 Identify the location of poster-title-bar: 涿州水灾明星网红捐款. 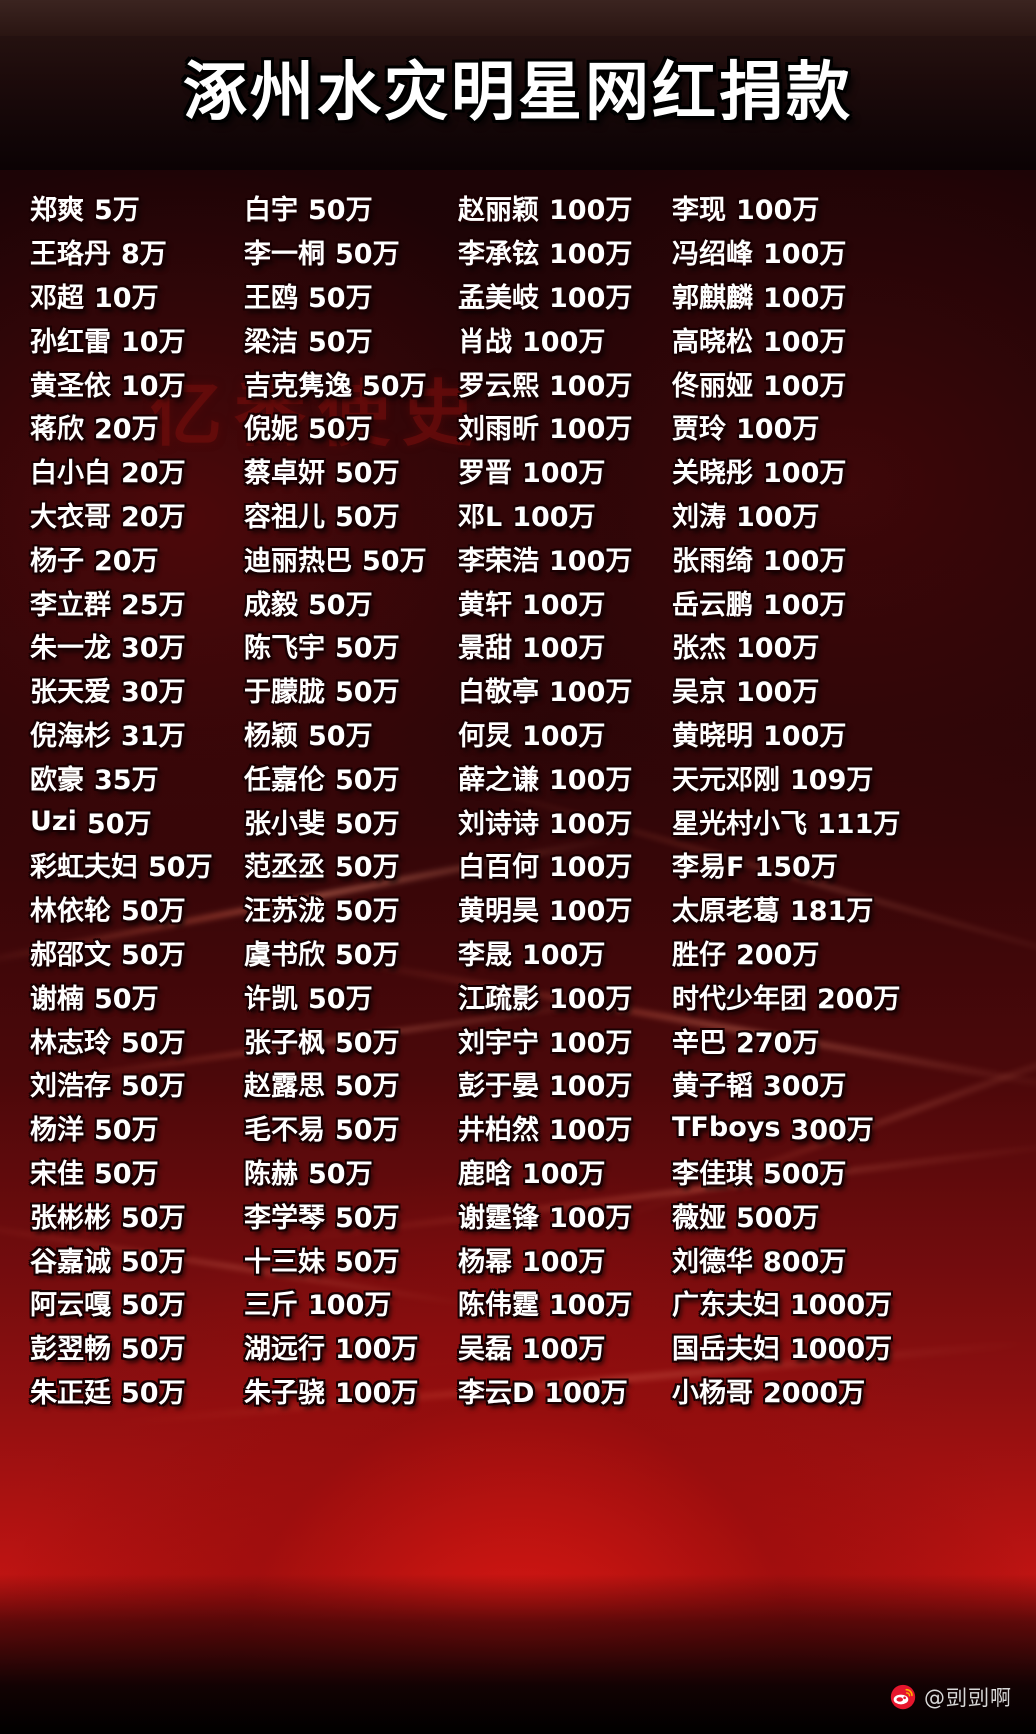
(518, 87).